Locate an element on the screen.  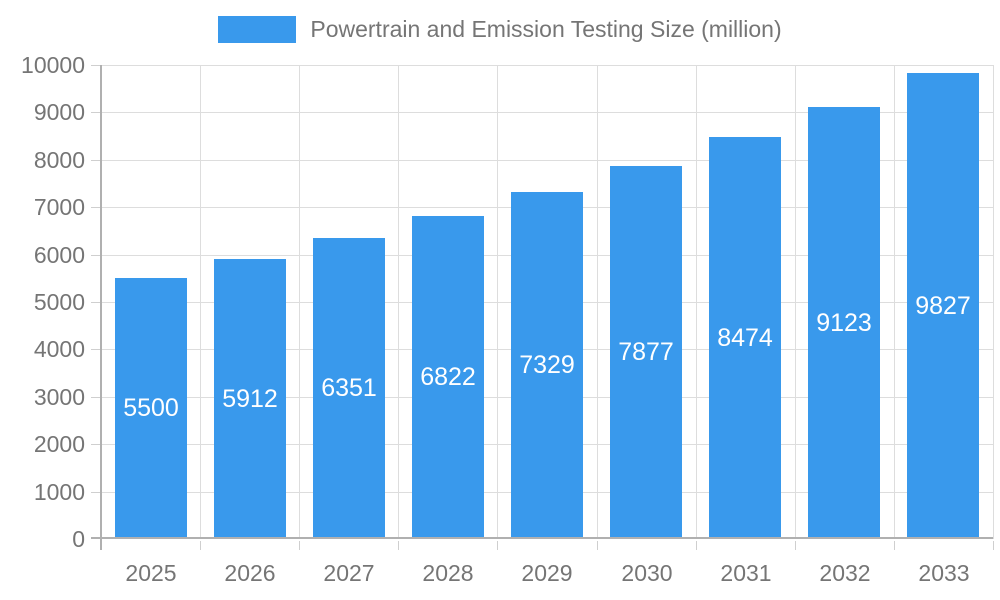
y-tick-label: 2000 is located at coordinates (59, 444).